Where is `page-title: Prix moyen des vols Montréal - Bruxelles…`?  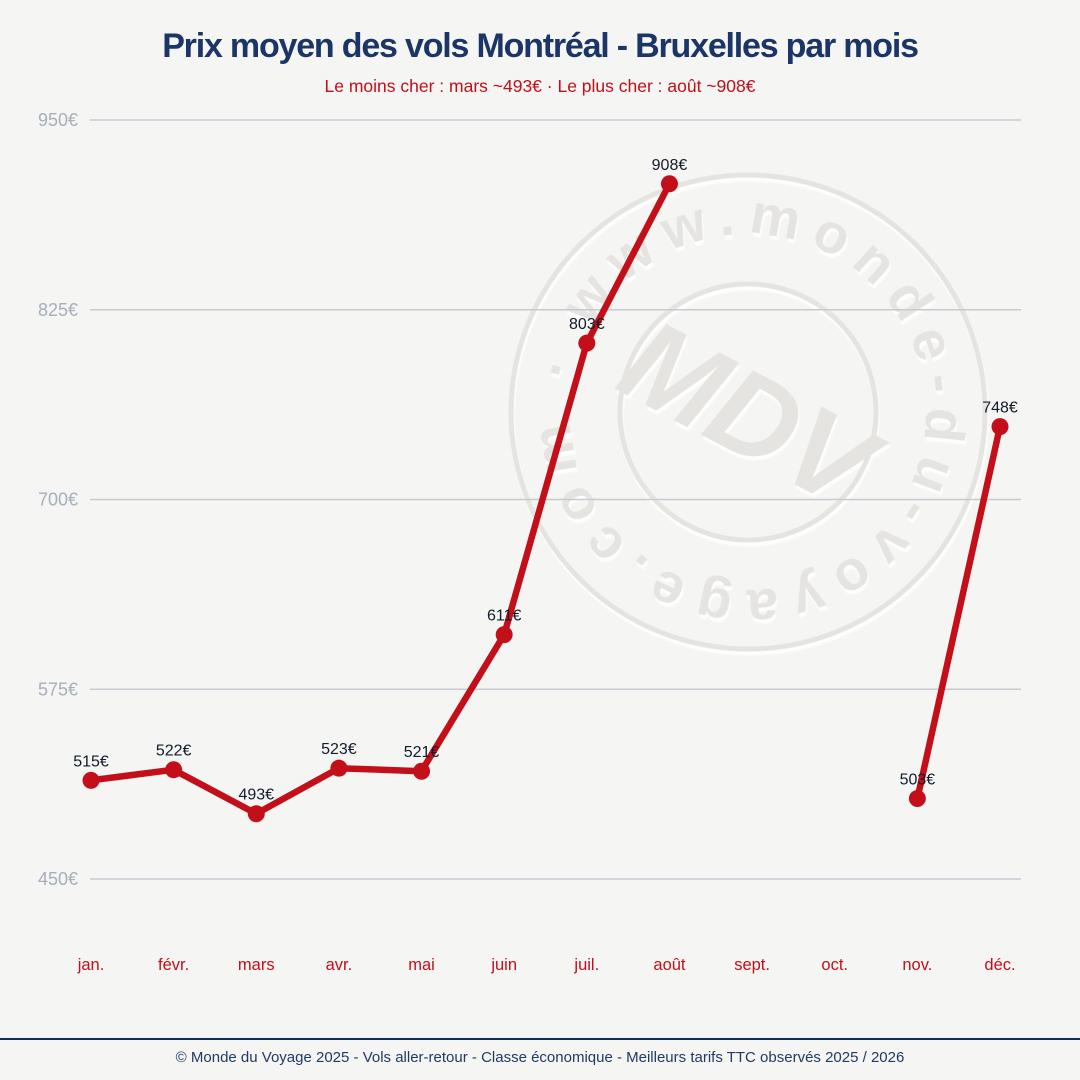 page-title: Prix moyen des vols Montréal - Bruxelles… is located at coordinates (540, 46).